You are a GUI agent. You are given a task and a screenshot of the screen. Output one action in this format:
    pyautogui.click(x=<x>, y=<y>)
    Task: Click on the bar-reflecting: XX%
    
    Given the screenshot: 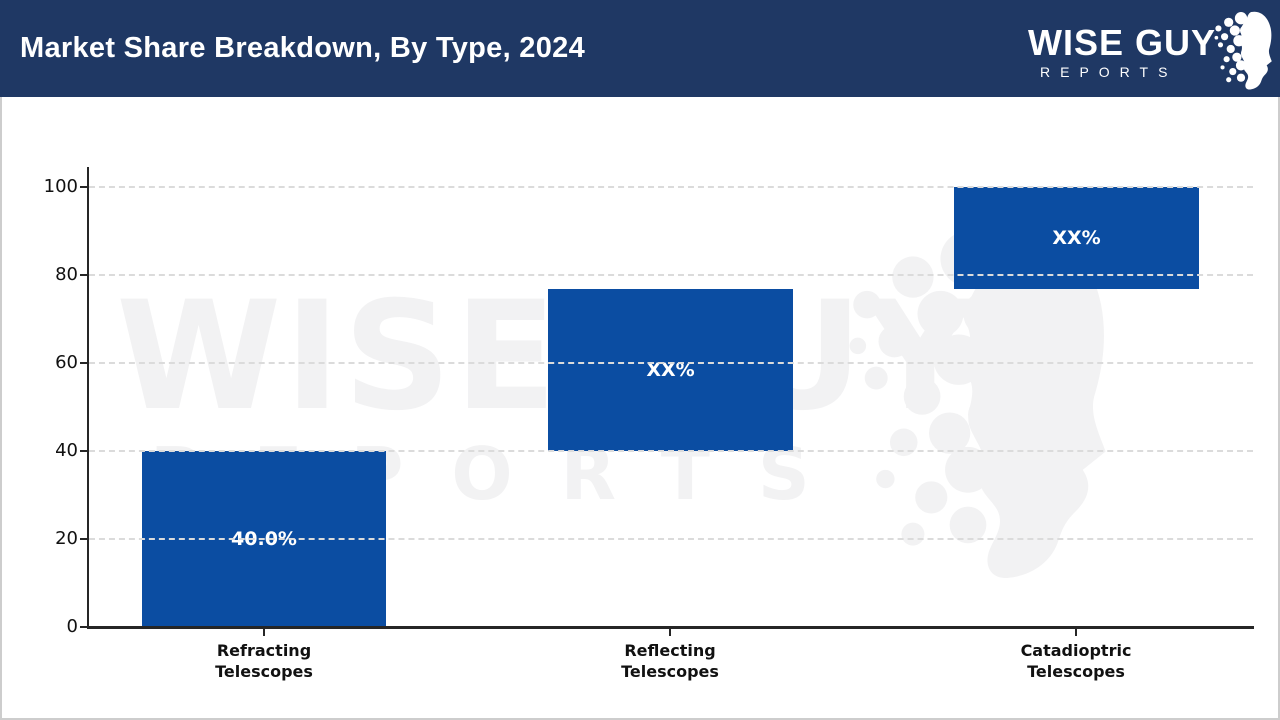 What is the action you would take?
    pyautogui.click(x=670, y=370)
    